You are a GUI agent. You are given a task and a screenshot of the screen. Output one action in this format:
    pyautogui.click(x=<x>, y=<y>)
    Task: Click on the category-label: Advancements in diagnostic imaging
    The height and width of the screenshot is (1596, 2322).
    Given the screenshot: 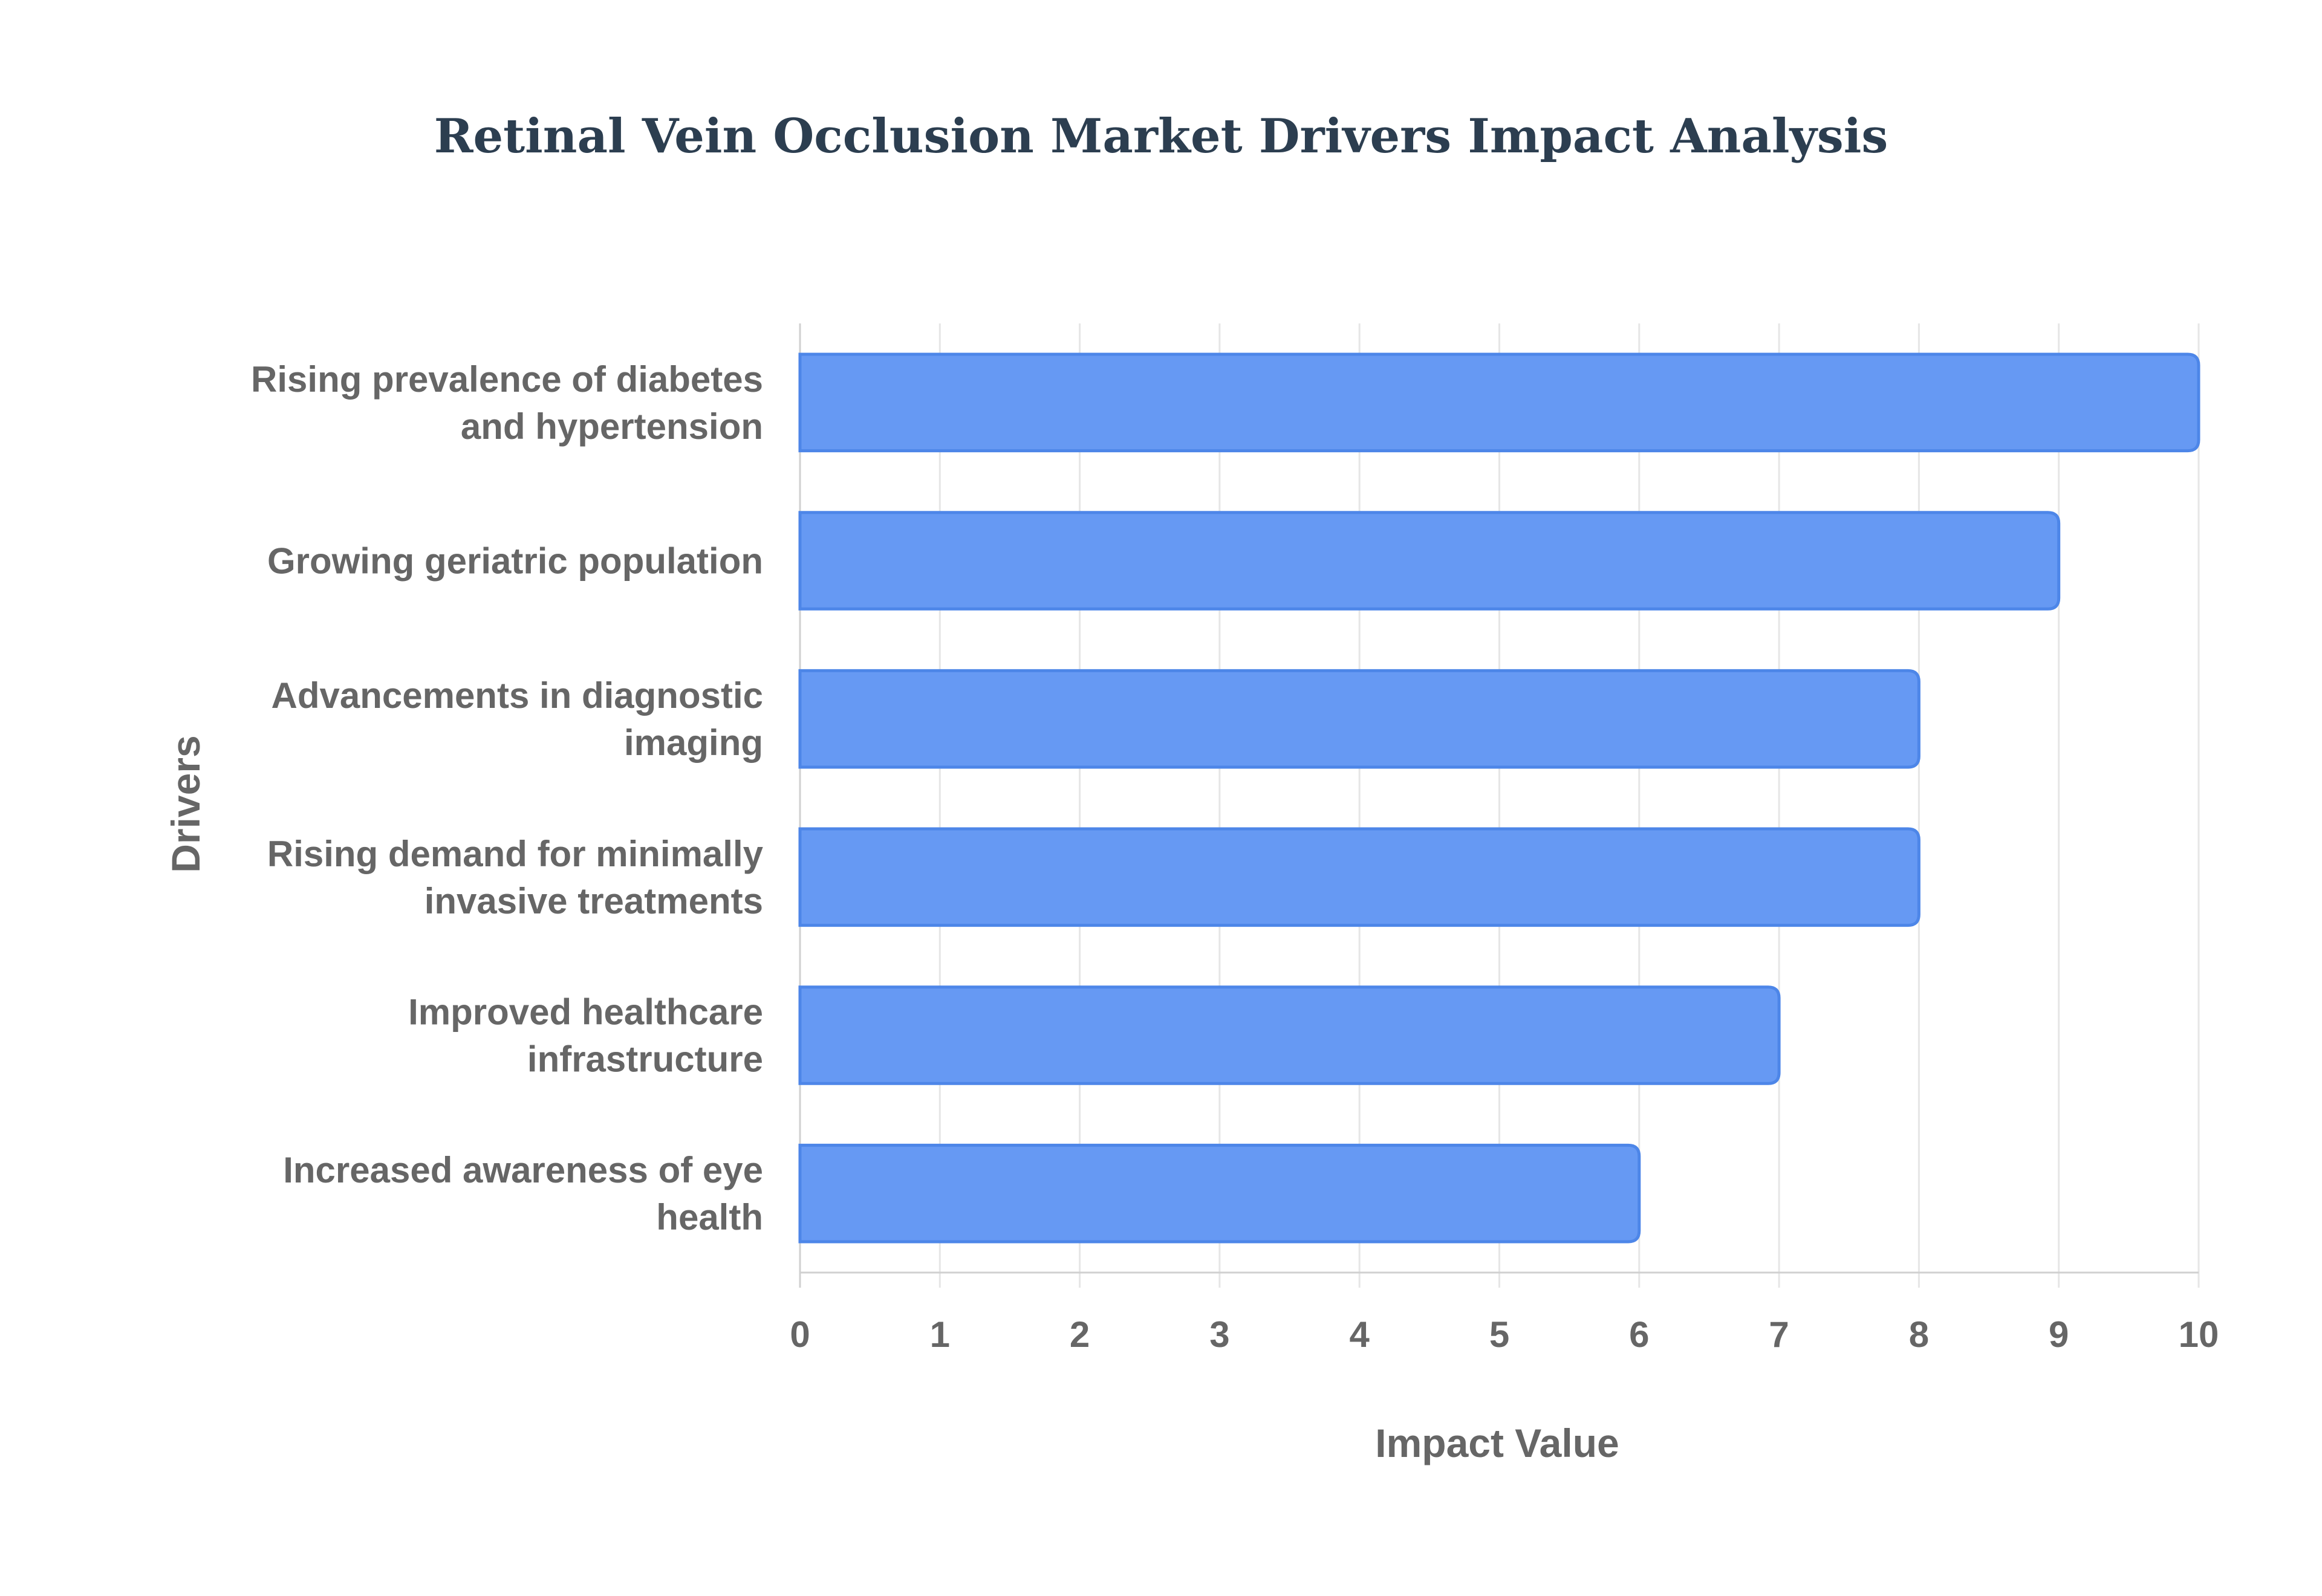 What is the action you would take?
    pyautogui.click(x=517, y=719)
    